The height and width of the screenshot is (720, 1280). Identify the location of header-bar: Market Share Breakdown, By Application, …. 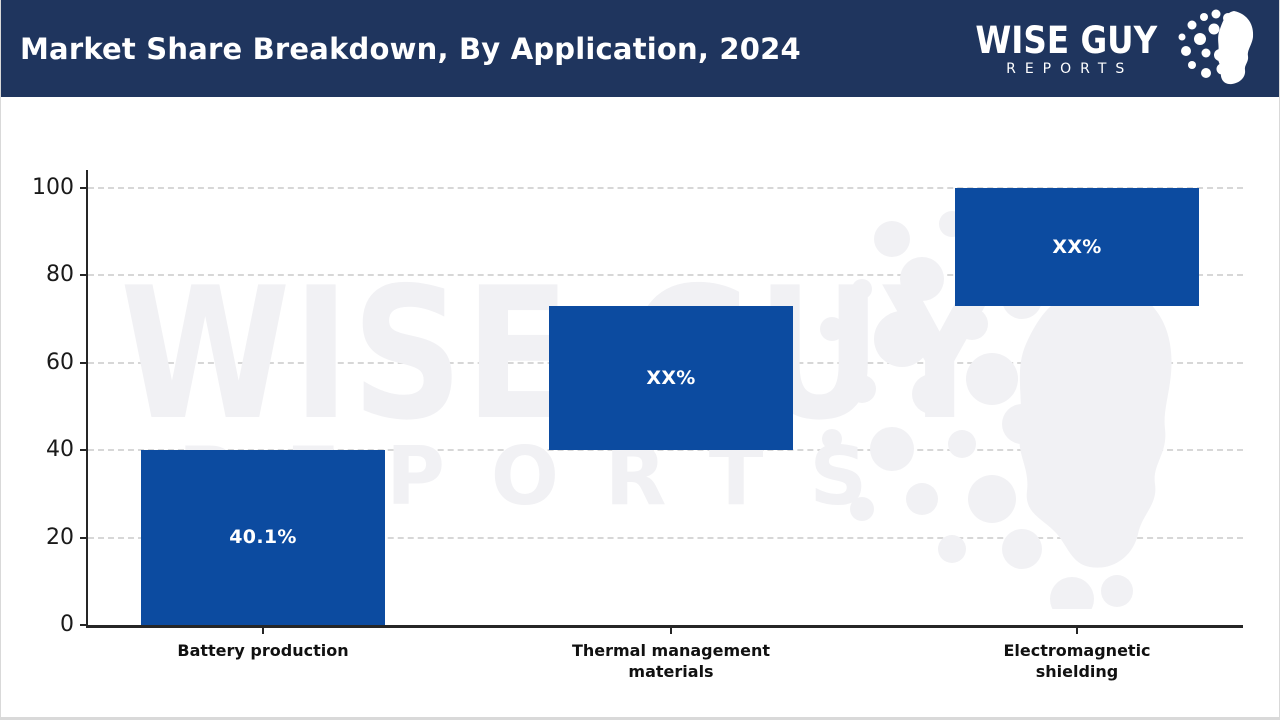
(640, 48).